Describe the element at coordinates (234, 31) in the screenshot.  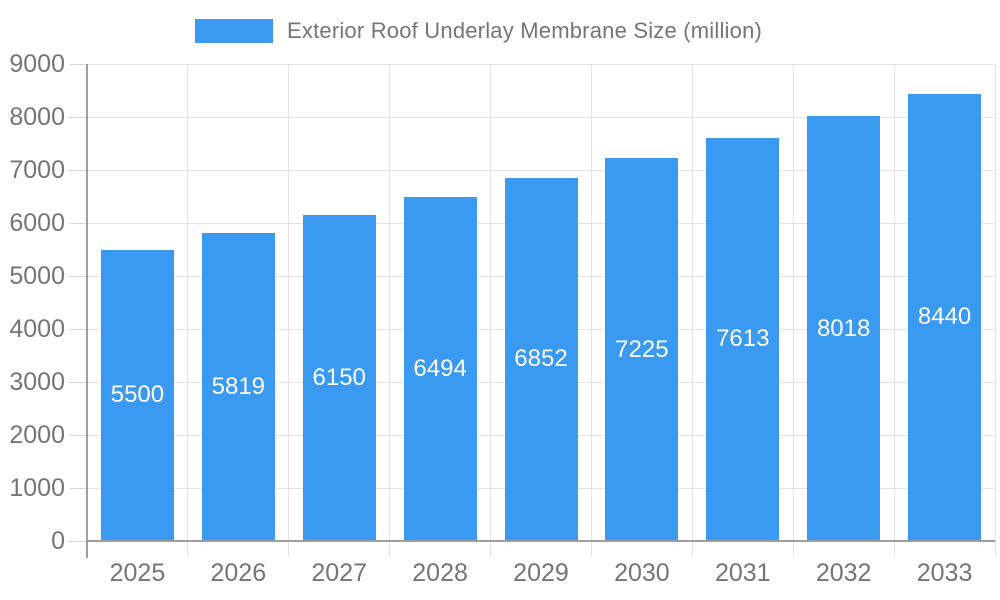
I see `legend-swatch` at that location.